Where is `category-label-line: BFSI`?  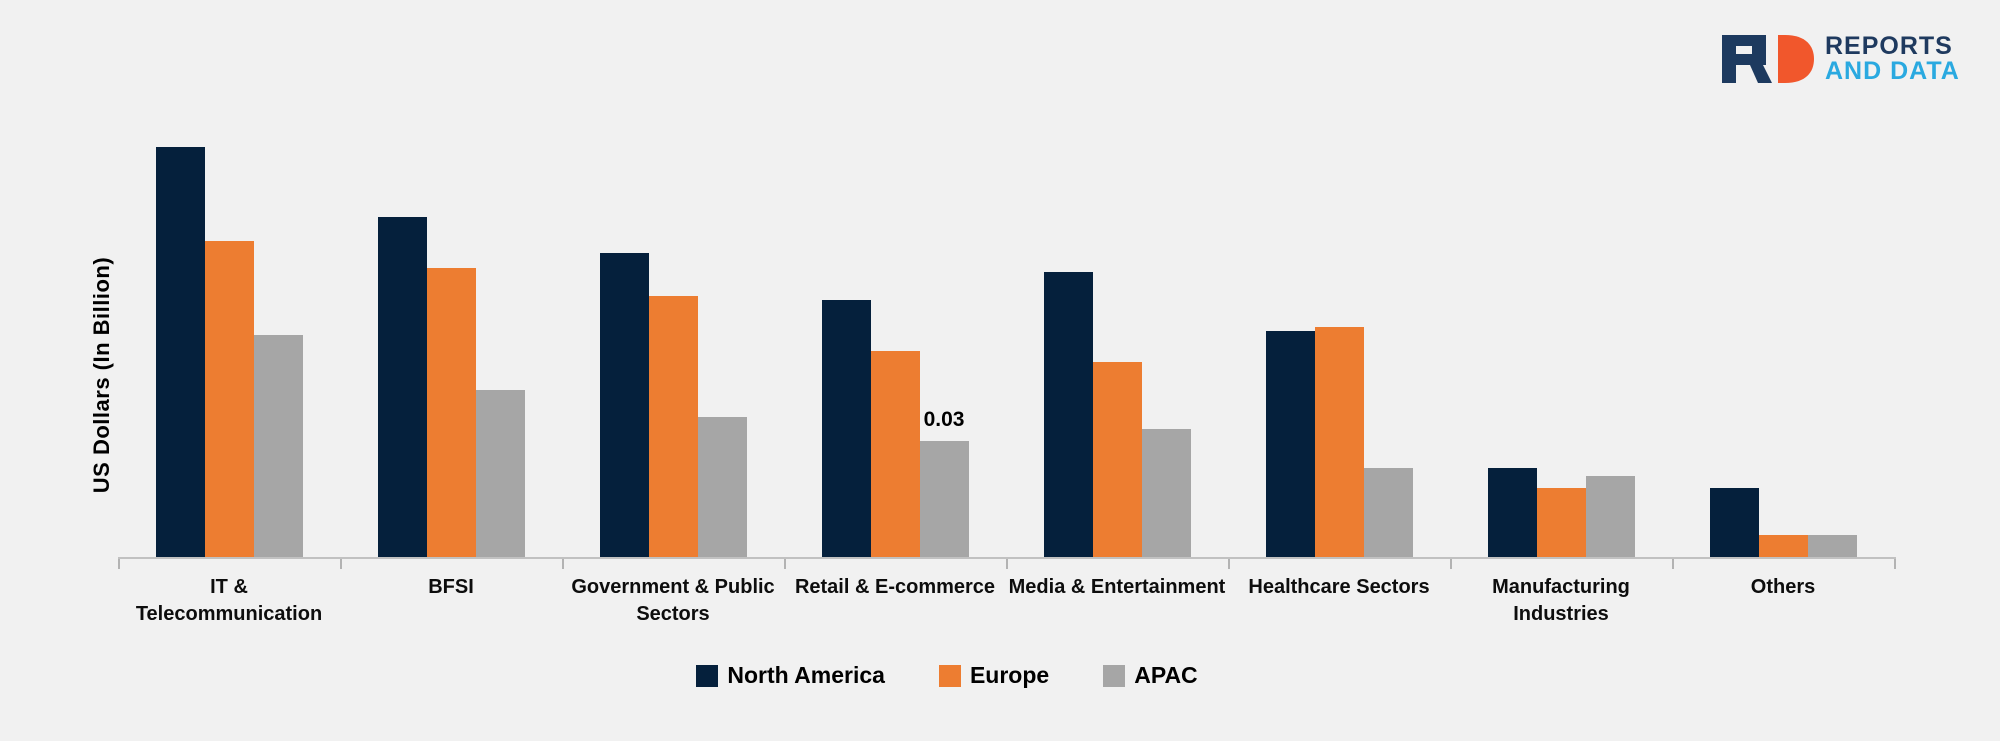 category-label-line: BFSI is located at coordinates (451, 587).